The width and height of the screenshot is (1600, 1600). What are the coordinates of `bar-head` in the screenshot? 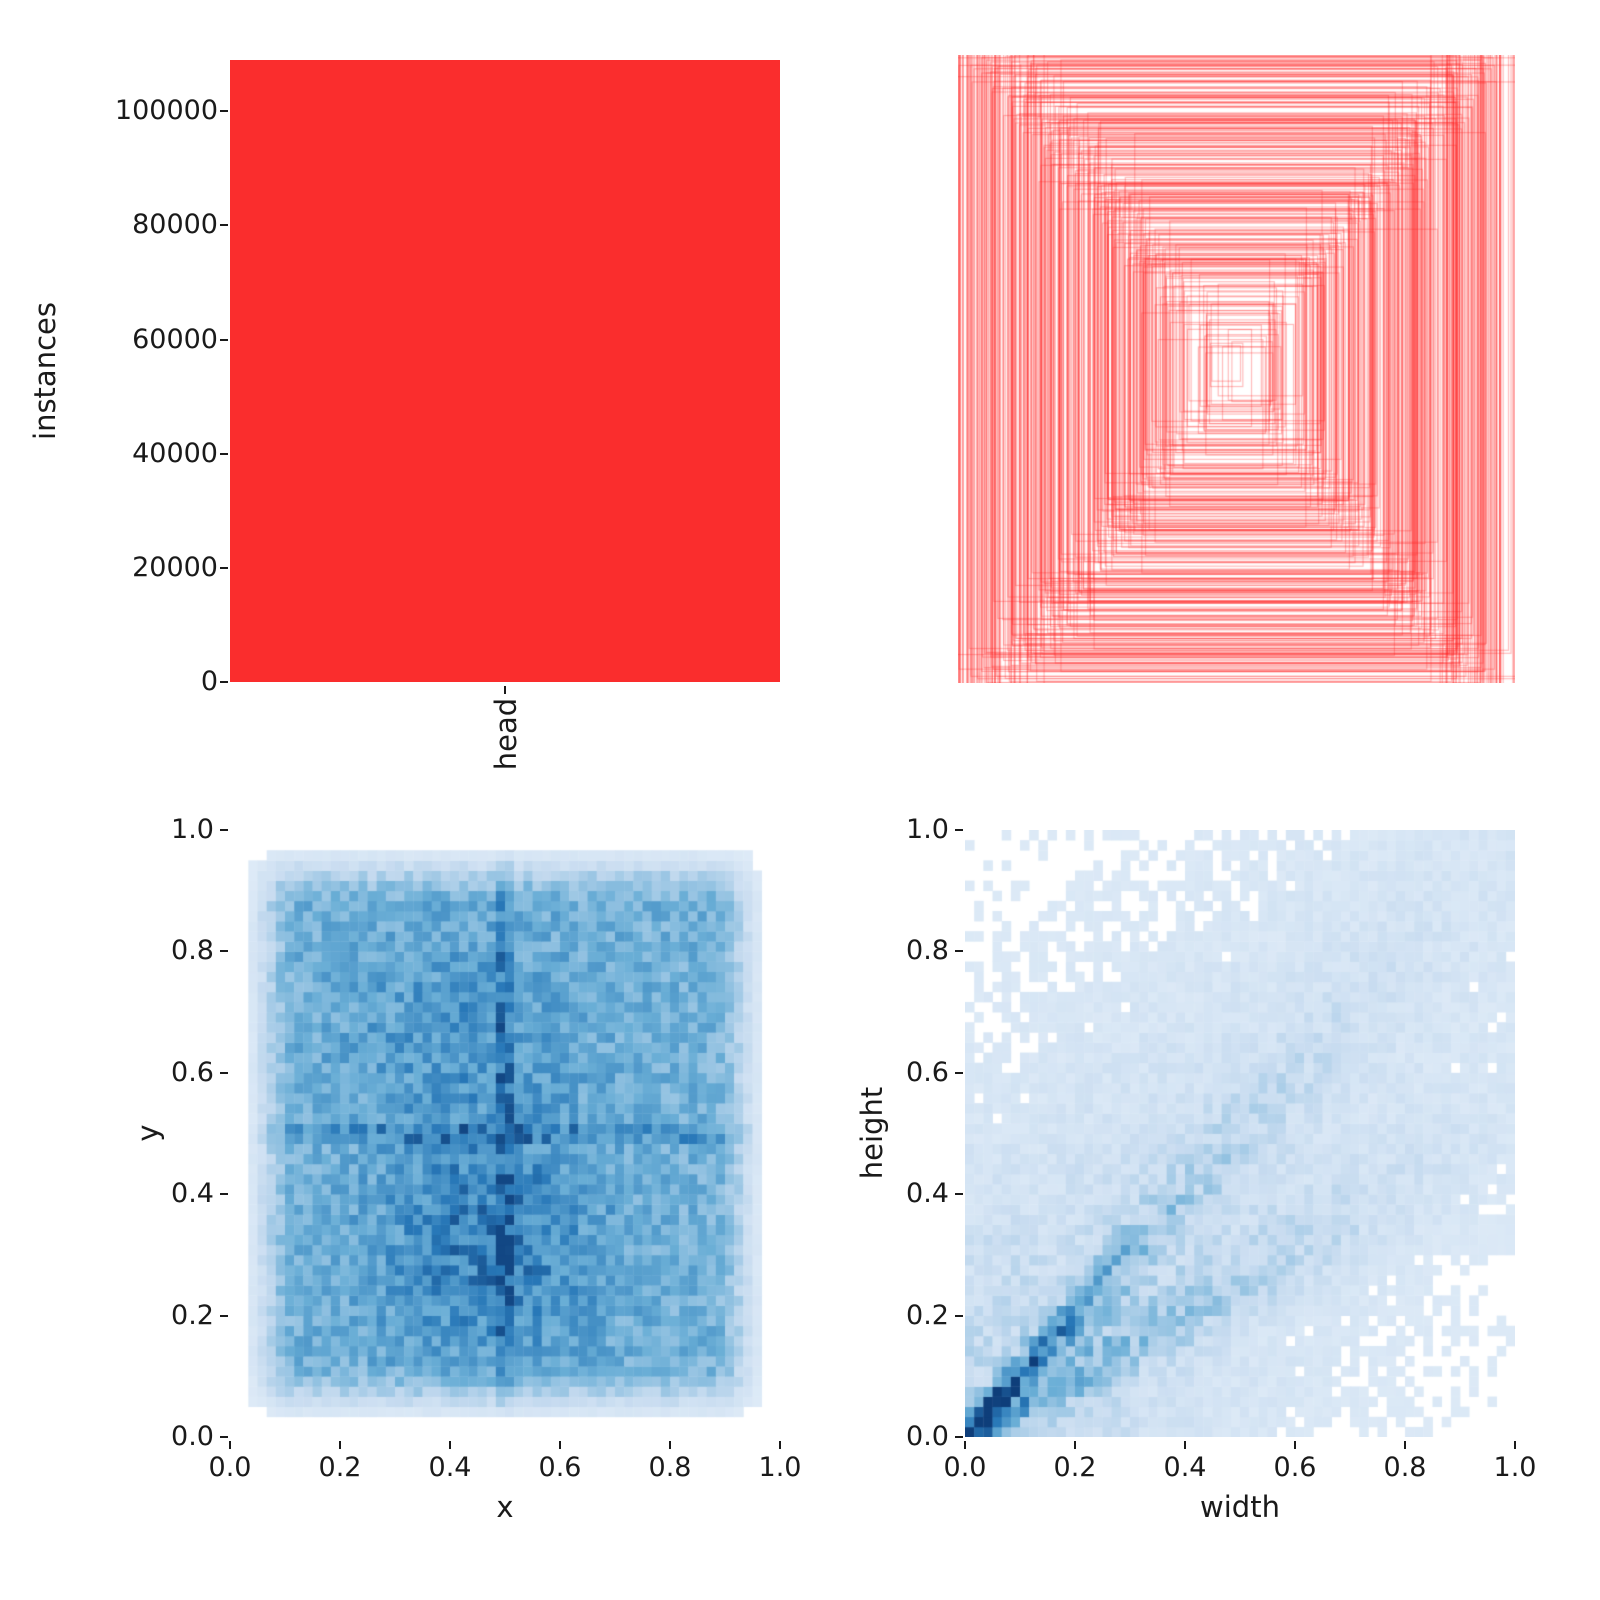 It's located at (505, 371).